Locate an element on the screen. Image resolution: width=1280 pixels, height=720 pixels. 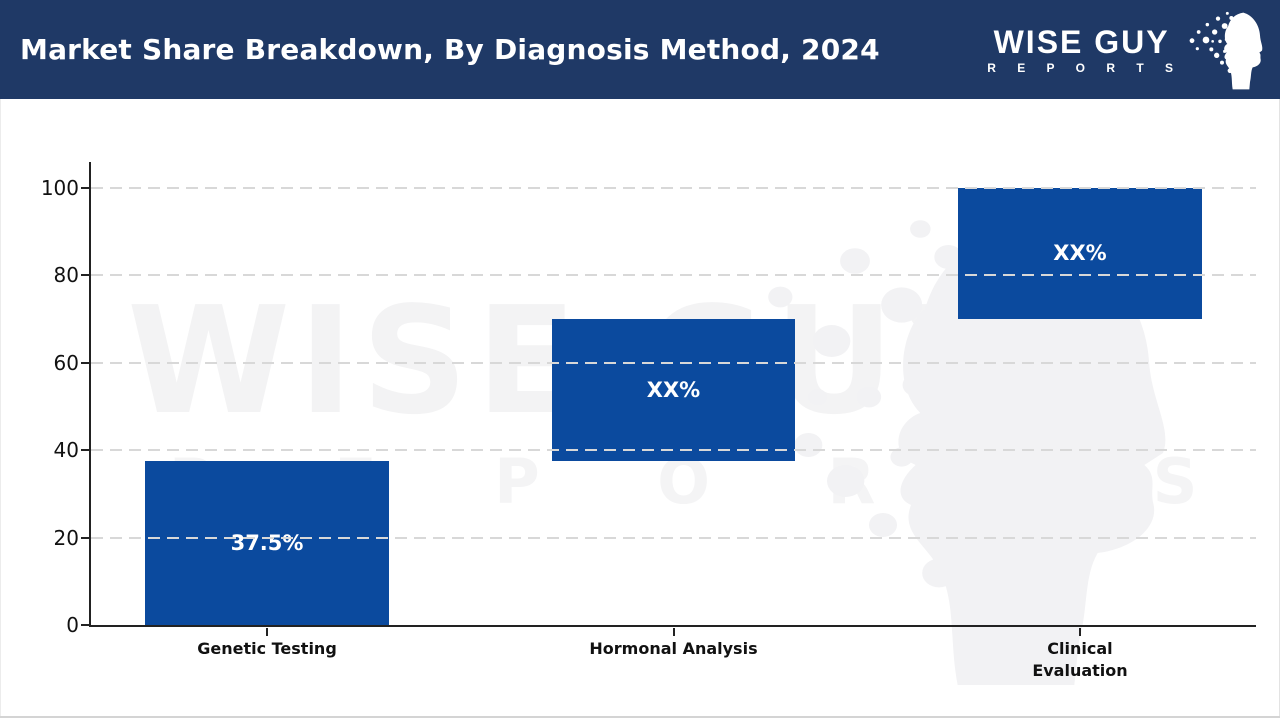
bar-hormonal-analysis: XX% is located at coordinates (673, 389).